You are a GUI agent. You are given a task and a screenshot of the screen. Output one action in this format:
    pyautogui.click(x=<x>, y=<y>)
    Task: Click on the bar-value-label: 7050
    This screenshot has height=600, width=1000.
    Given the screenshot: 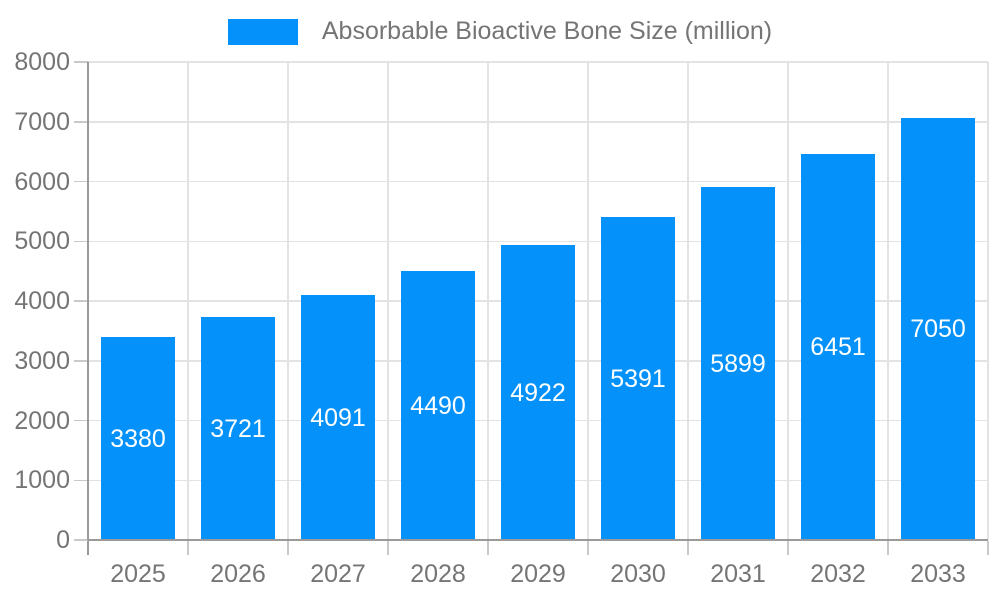 What is the action you would take?
    pyautogui.click(x=938, y=329)
    